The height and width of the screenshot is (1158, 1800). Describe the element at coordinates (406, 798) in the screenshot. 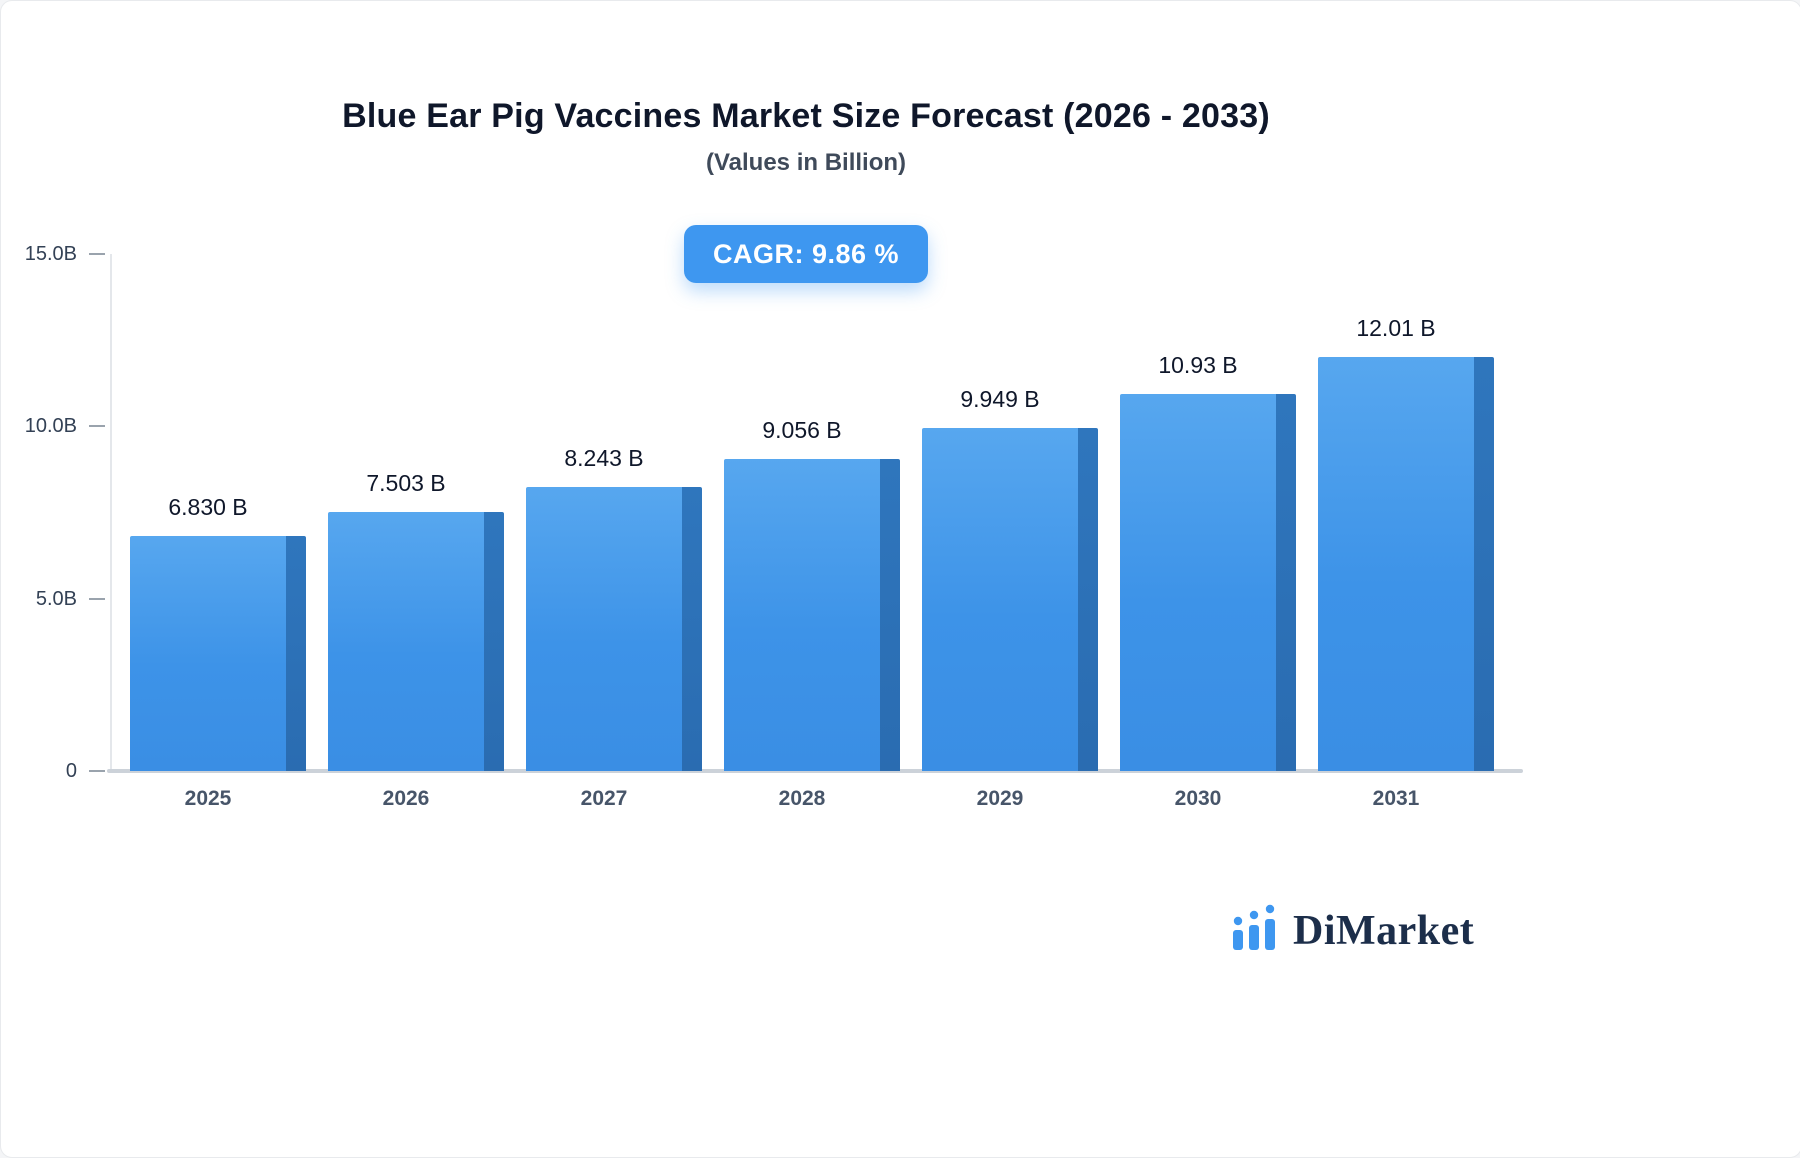

I see `x-axis-label: 2026` at that location.